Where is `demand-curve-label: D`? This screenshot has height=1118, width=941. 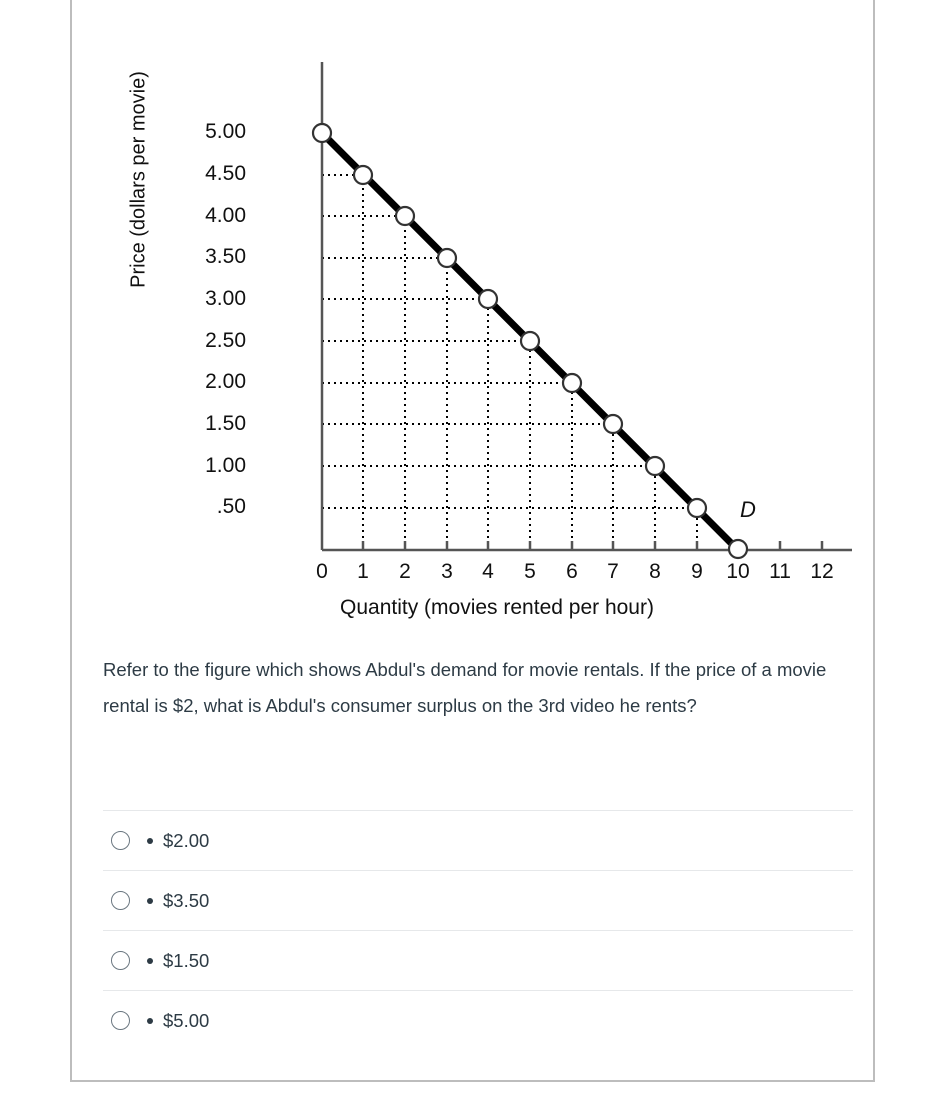
demand-curve-label: D is located at coordinates (748, 509).